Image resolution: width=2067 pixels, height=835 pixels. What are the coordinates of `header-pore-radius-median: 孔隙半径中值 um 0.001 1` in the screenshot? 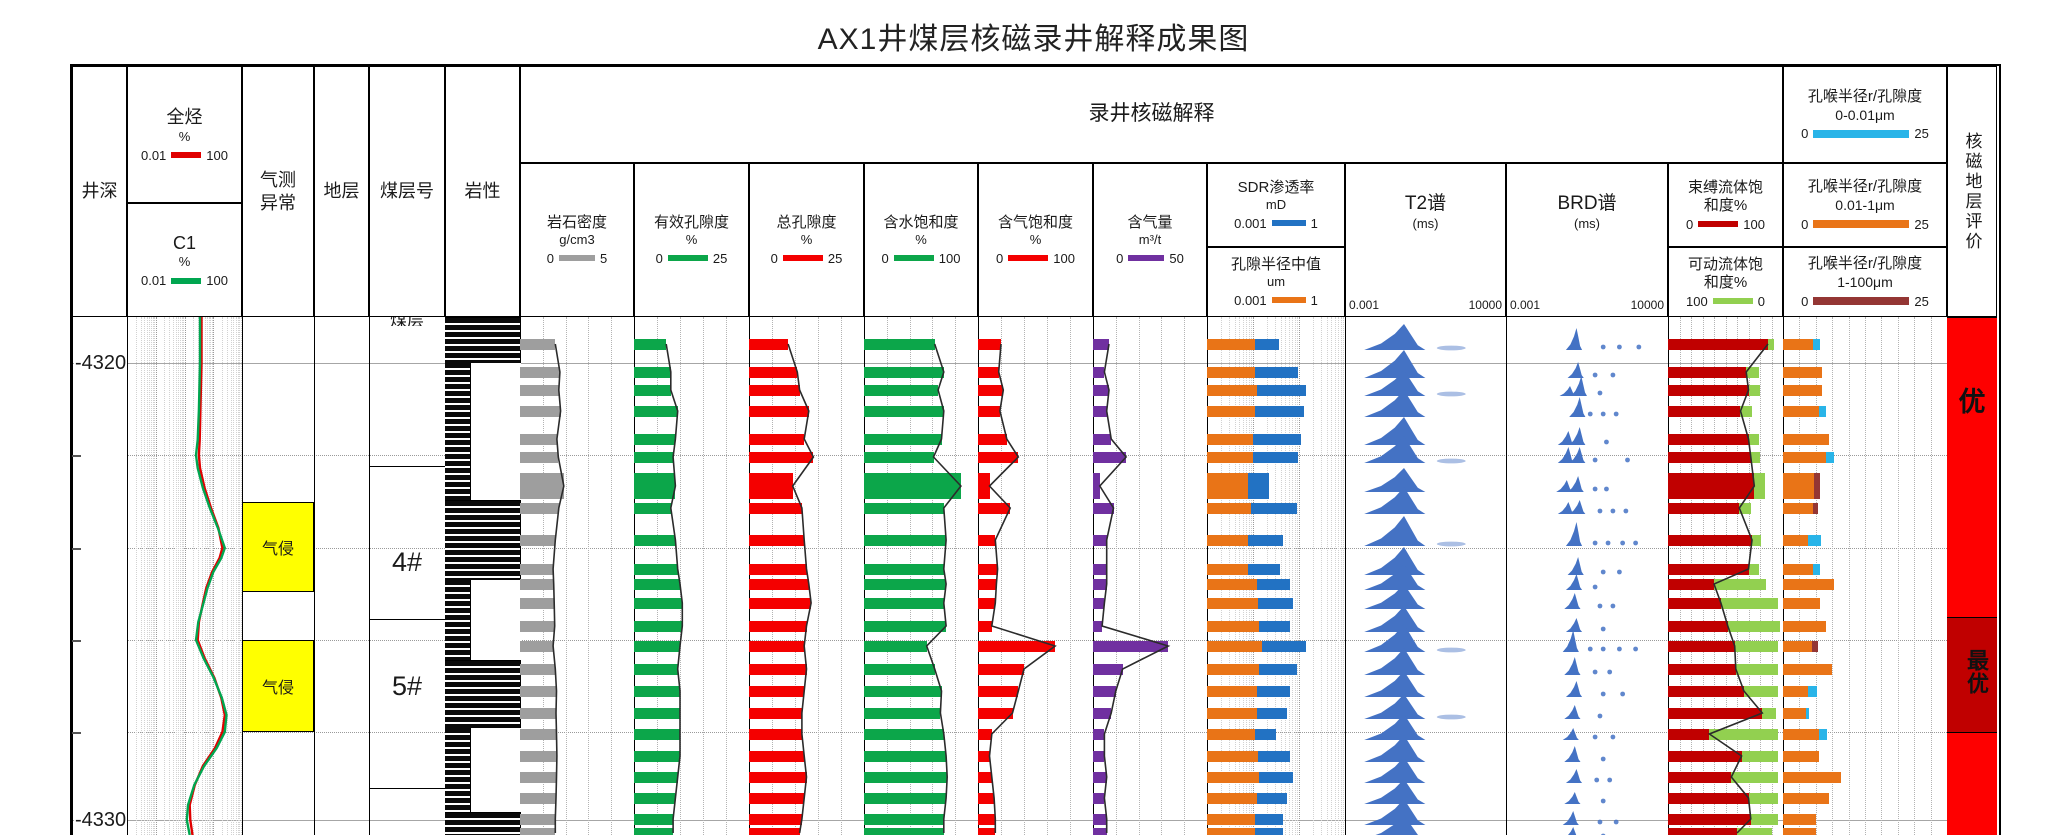 It's located at (1276, 282).